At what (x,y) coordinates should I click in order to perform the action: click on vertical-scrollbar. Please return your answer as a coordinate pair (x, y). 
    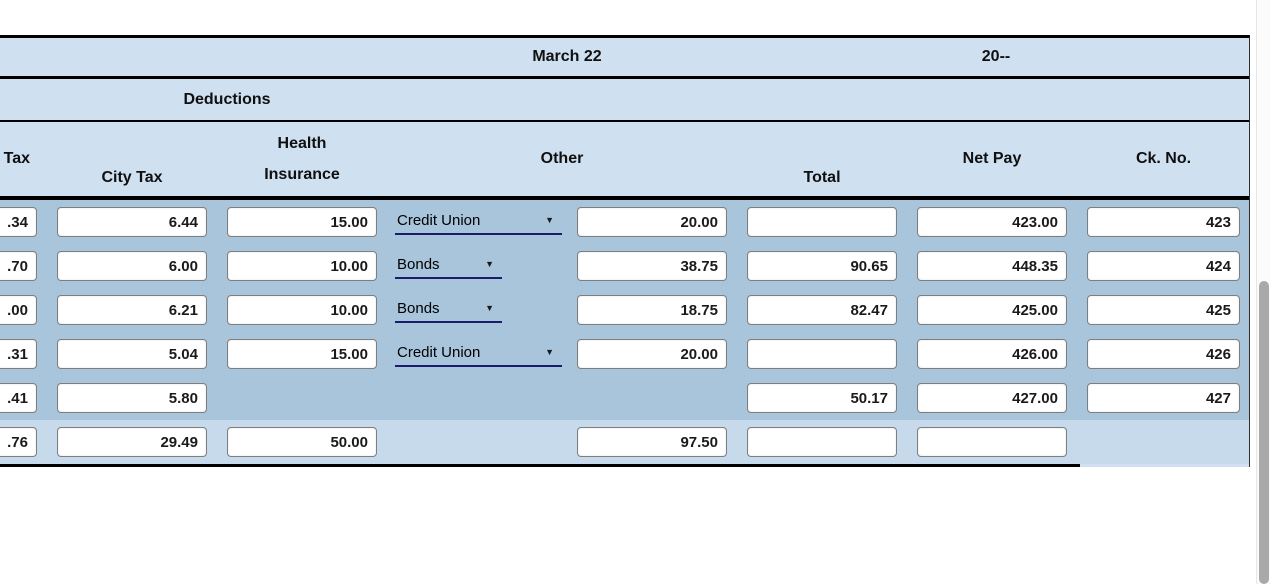
    Looking at the image, I should click on (1263, 292).